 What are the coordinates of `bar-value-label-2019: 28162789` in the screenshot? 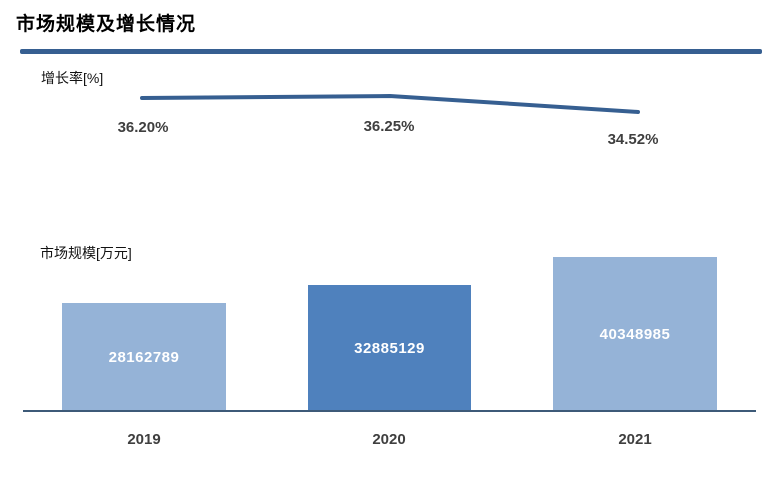 It's located at (144, 357).